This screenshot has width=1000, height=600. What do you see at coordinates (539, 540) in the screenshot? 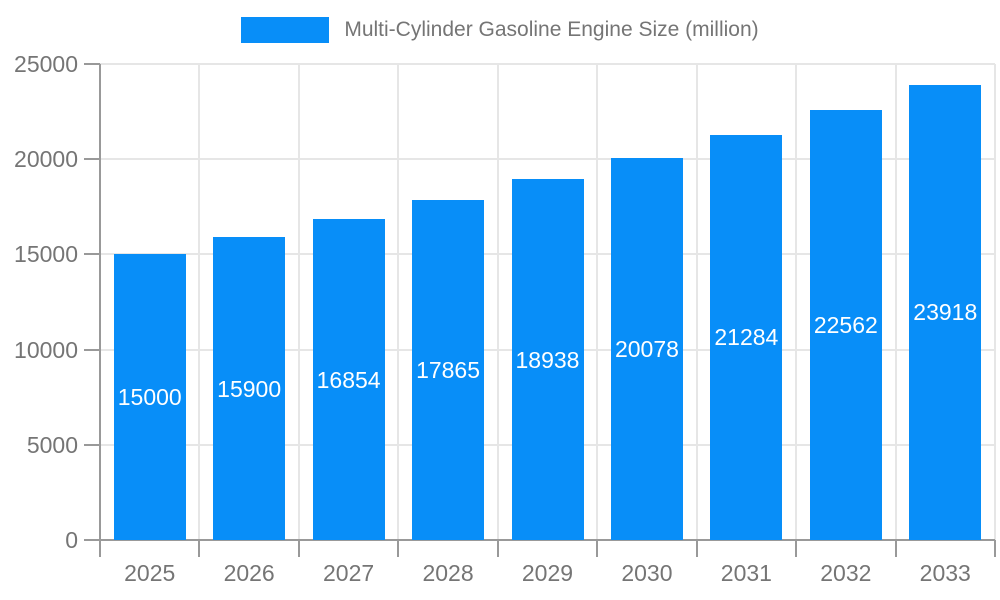
I see `x-axis-line` at bounding box center [539, 540].